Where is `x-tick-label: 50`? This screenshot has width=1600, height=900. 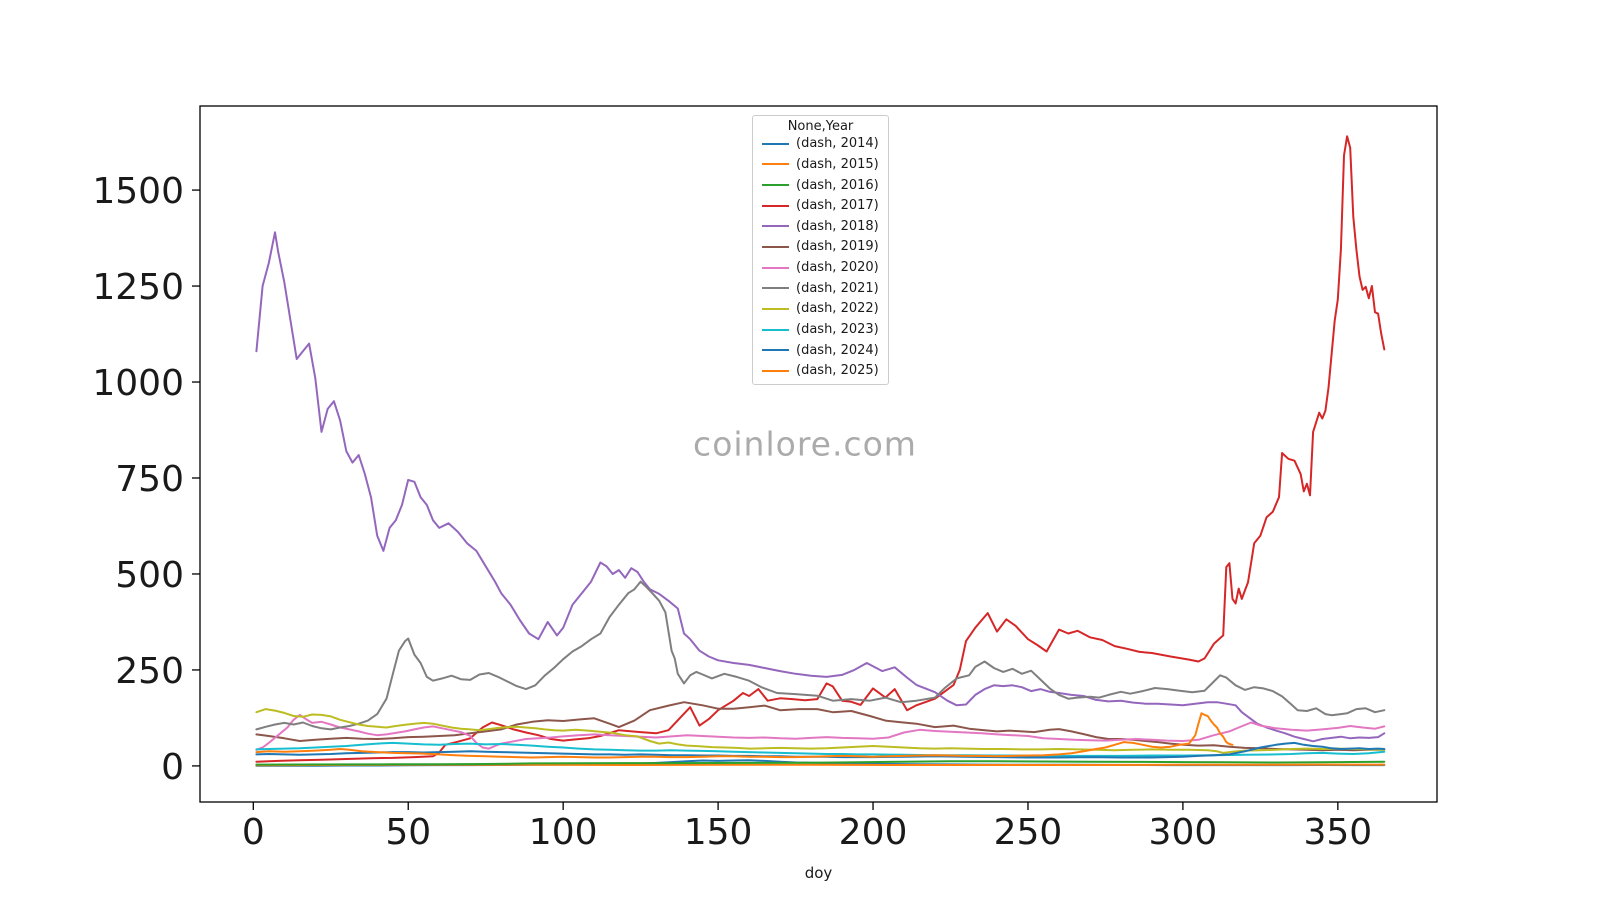 x-tick-label: 50 is located at coordinates (408, 832).